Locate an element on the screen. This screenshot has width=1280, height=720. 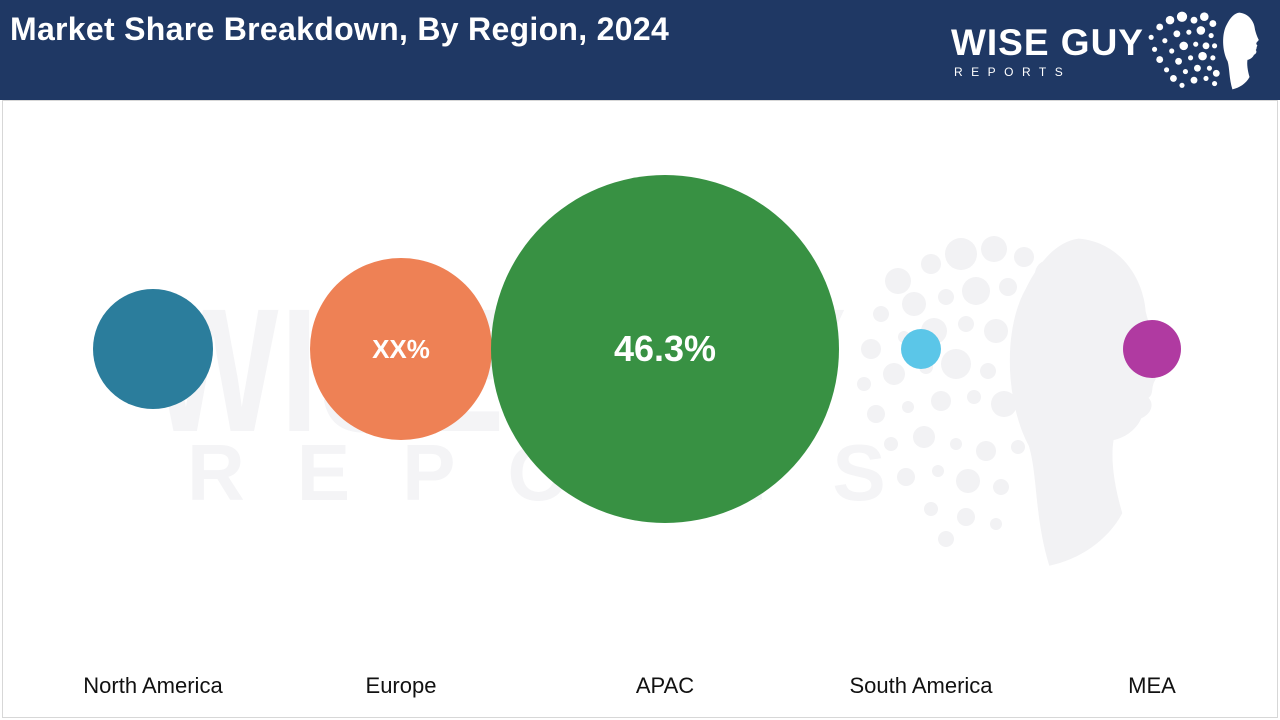
wiseguy-face-icon is located at coordinates (1203, 50).